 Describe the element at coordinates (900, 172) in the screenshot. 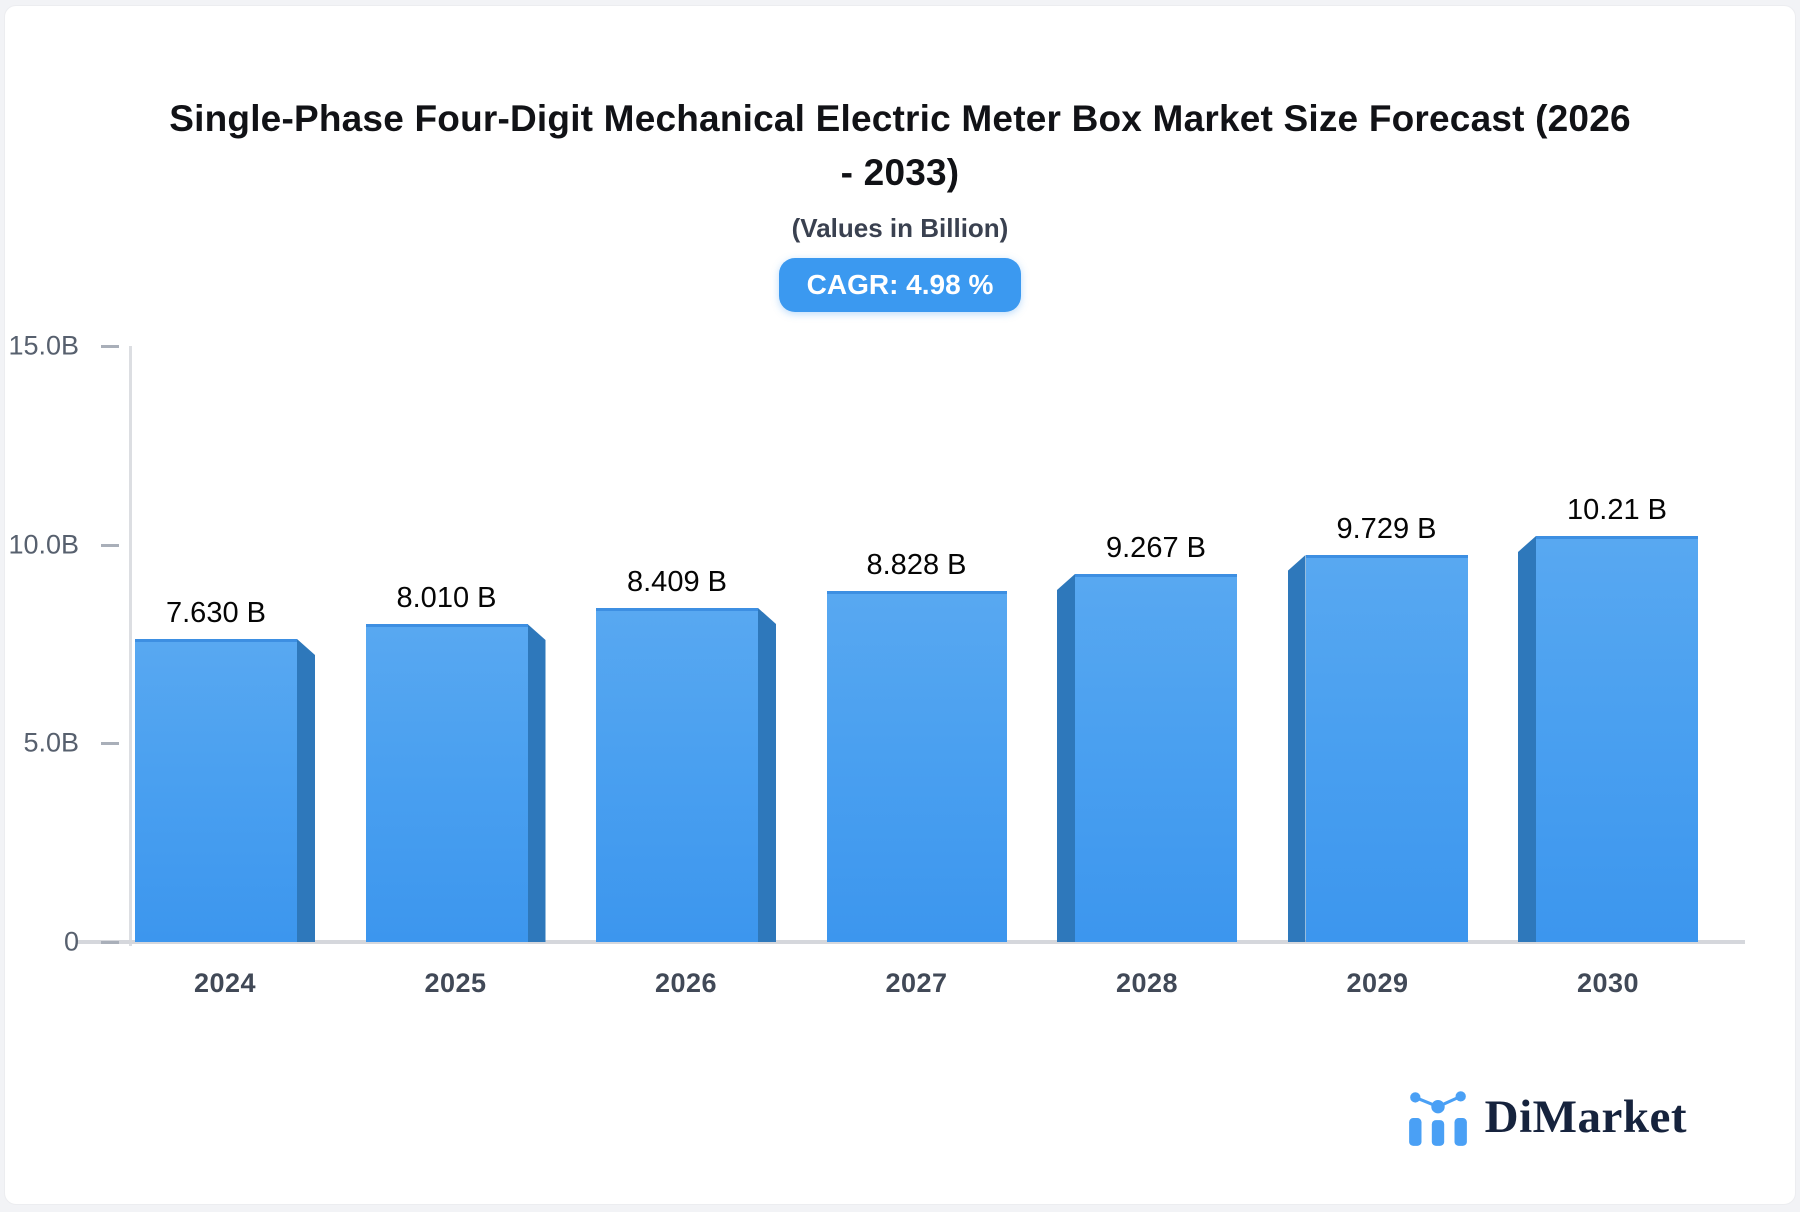

I see `chart-title-line2: - 2033)` at that location.